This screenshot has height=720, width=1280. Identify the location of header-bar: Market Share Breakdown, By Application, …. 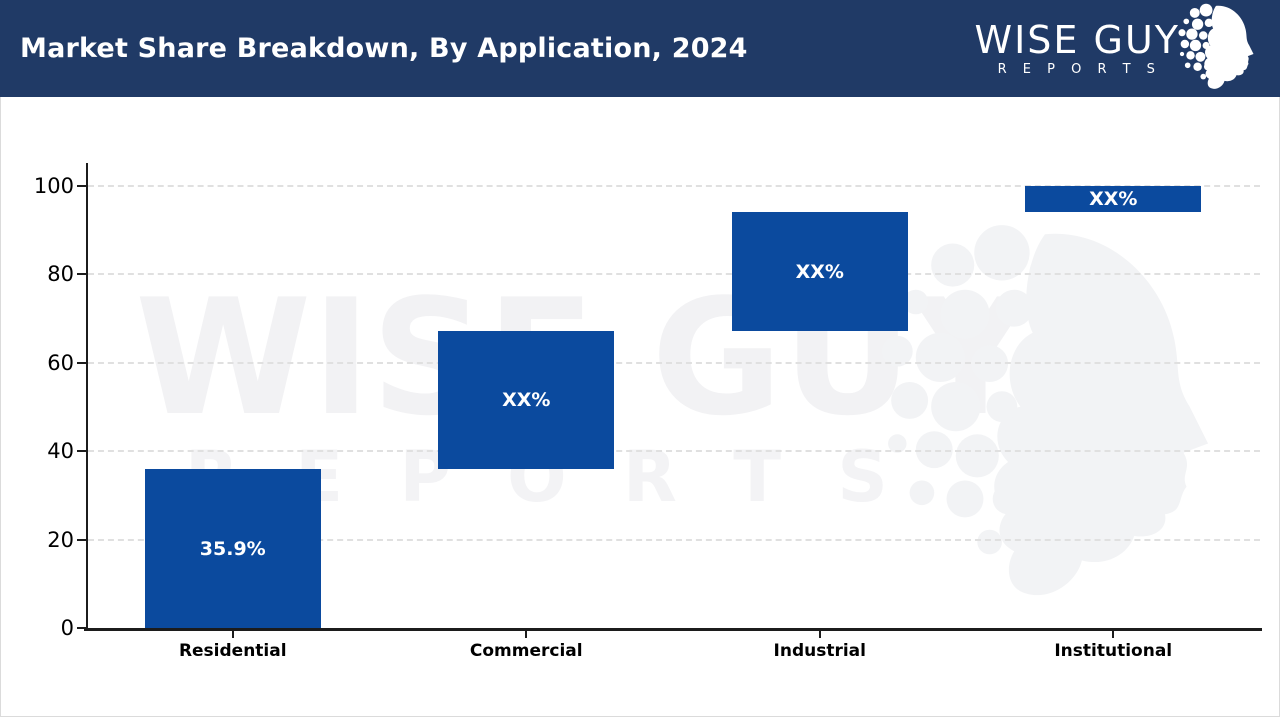
(640, 48).